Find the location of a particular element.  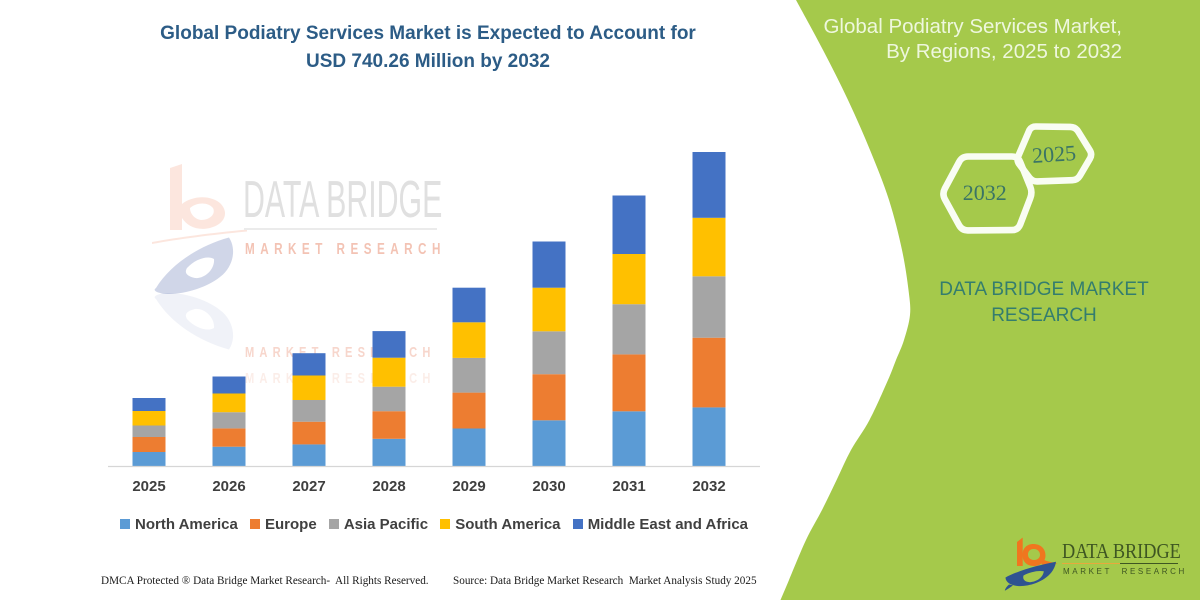

svg-text: 2025 is located at coordinates (1054, 154).